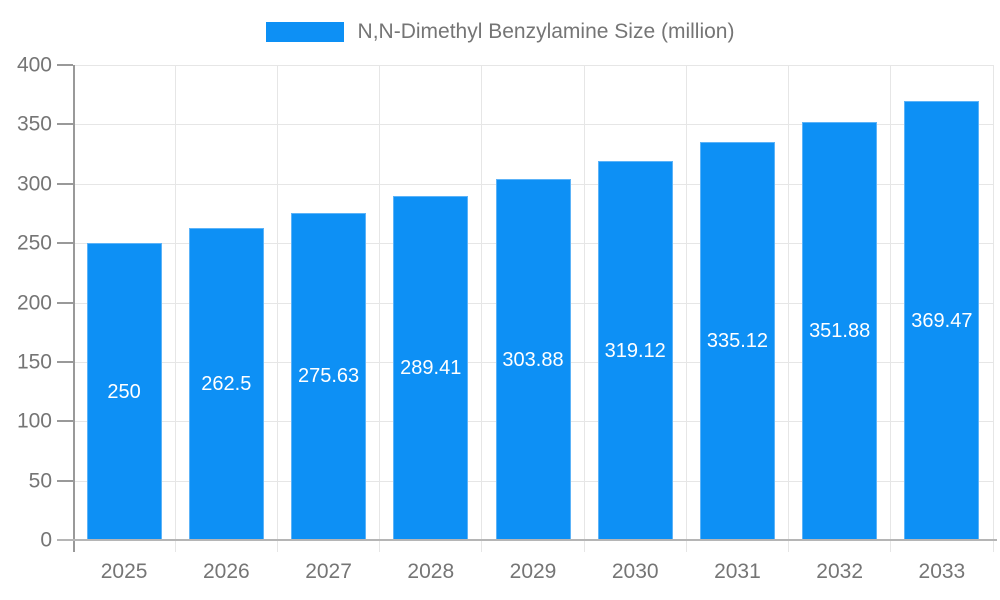 This screenshot has height=600, width=1000. Describe the element at coordinates (737, 571) in the screenshot. I see `x-axis-tick-label: 2031` at that location.